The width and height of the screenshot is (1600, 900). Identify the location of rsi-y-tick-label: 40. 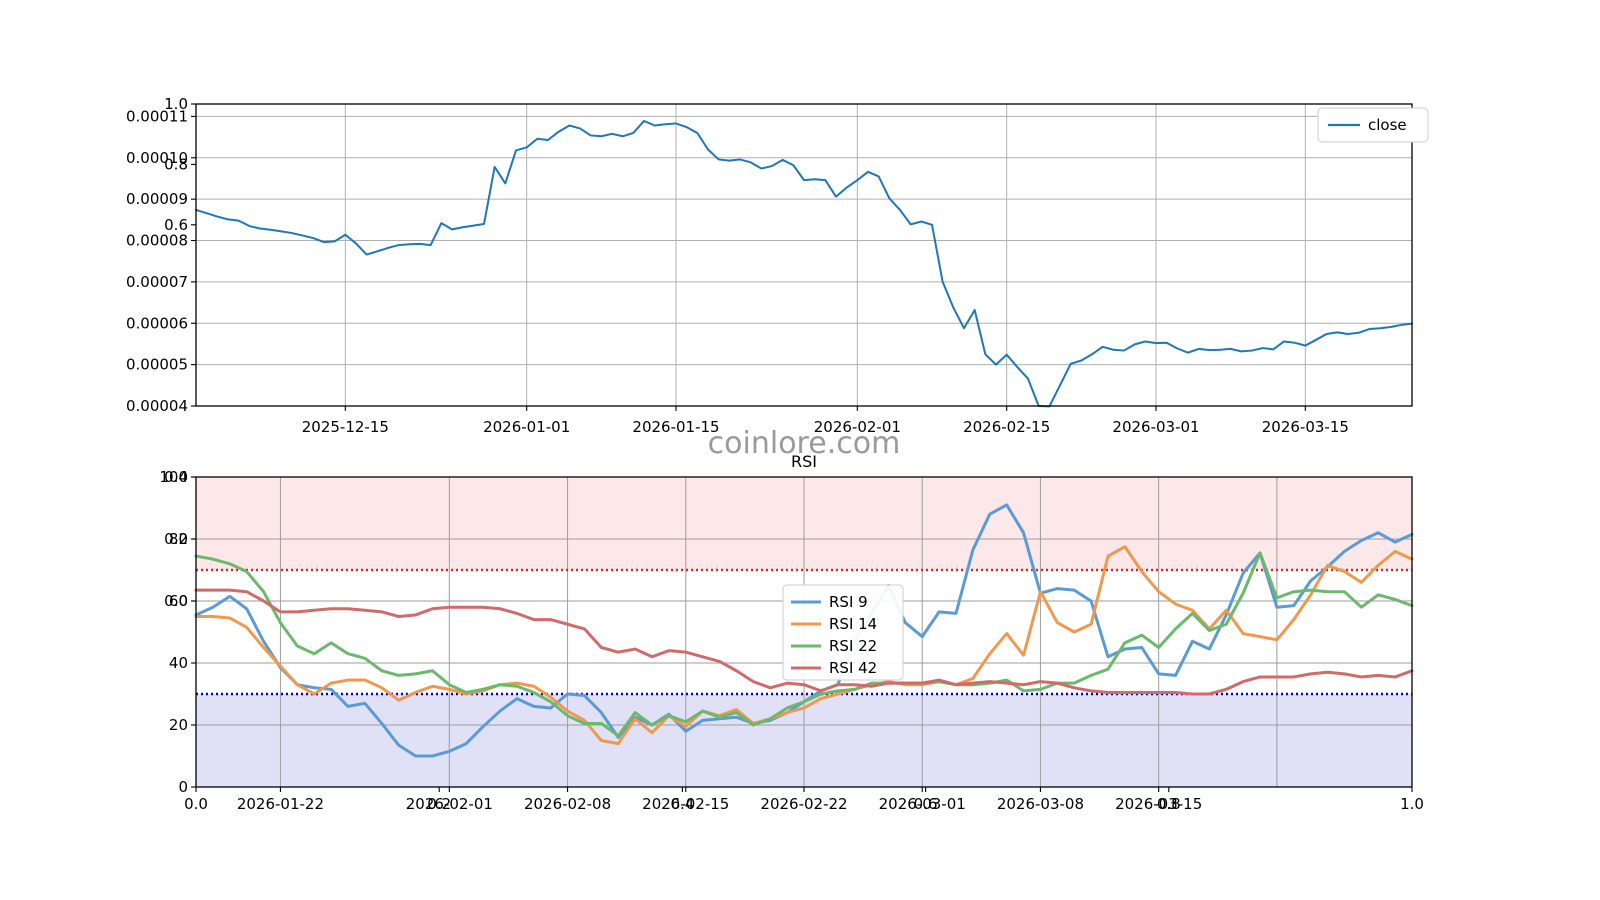
(178, 663).